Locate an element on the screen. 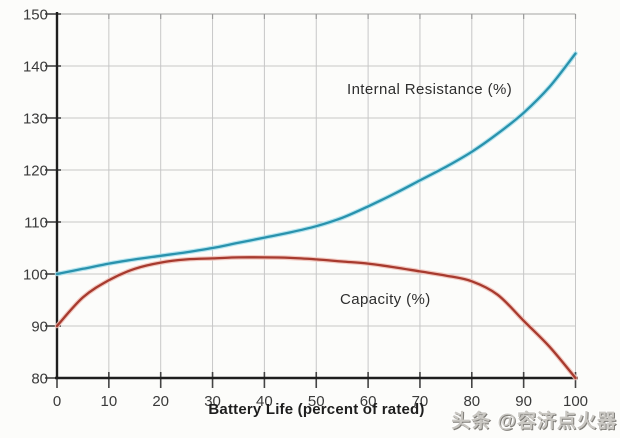 The image size is (620, 438). x-tick-label: 90 is located at coordinates (523, 401).